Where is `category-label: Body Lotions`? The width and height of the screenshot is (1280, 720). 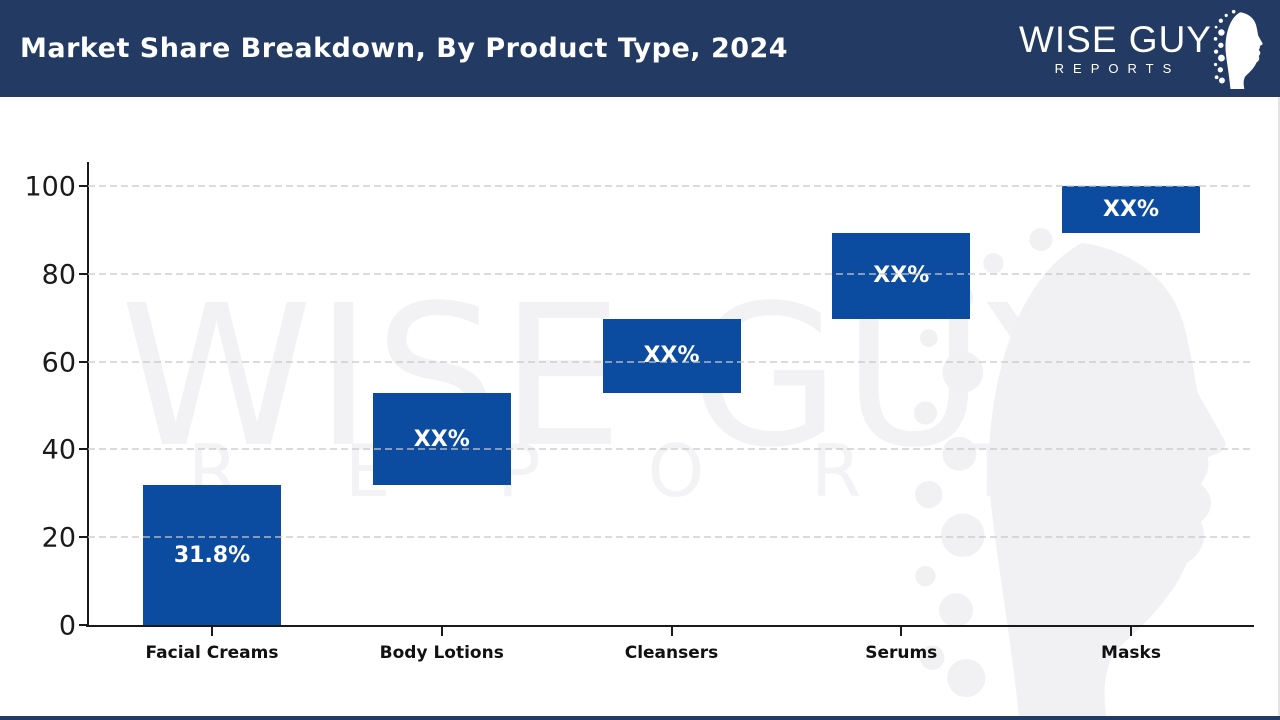 category-label: Body Lotions is located at coordinates (441, 653).